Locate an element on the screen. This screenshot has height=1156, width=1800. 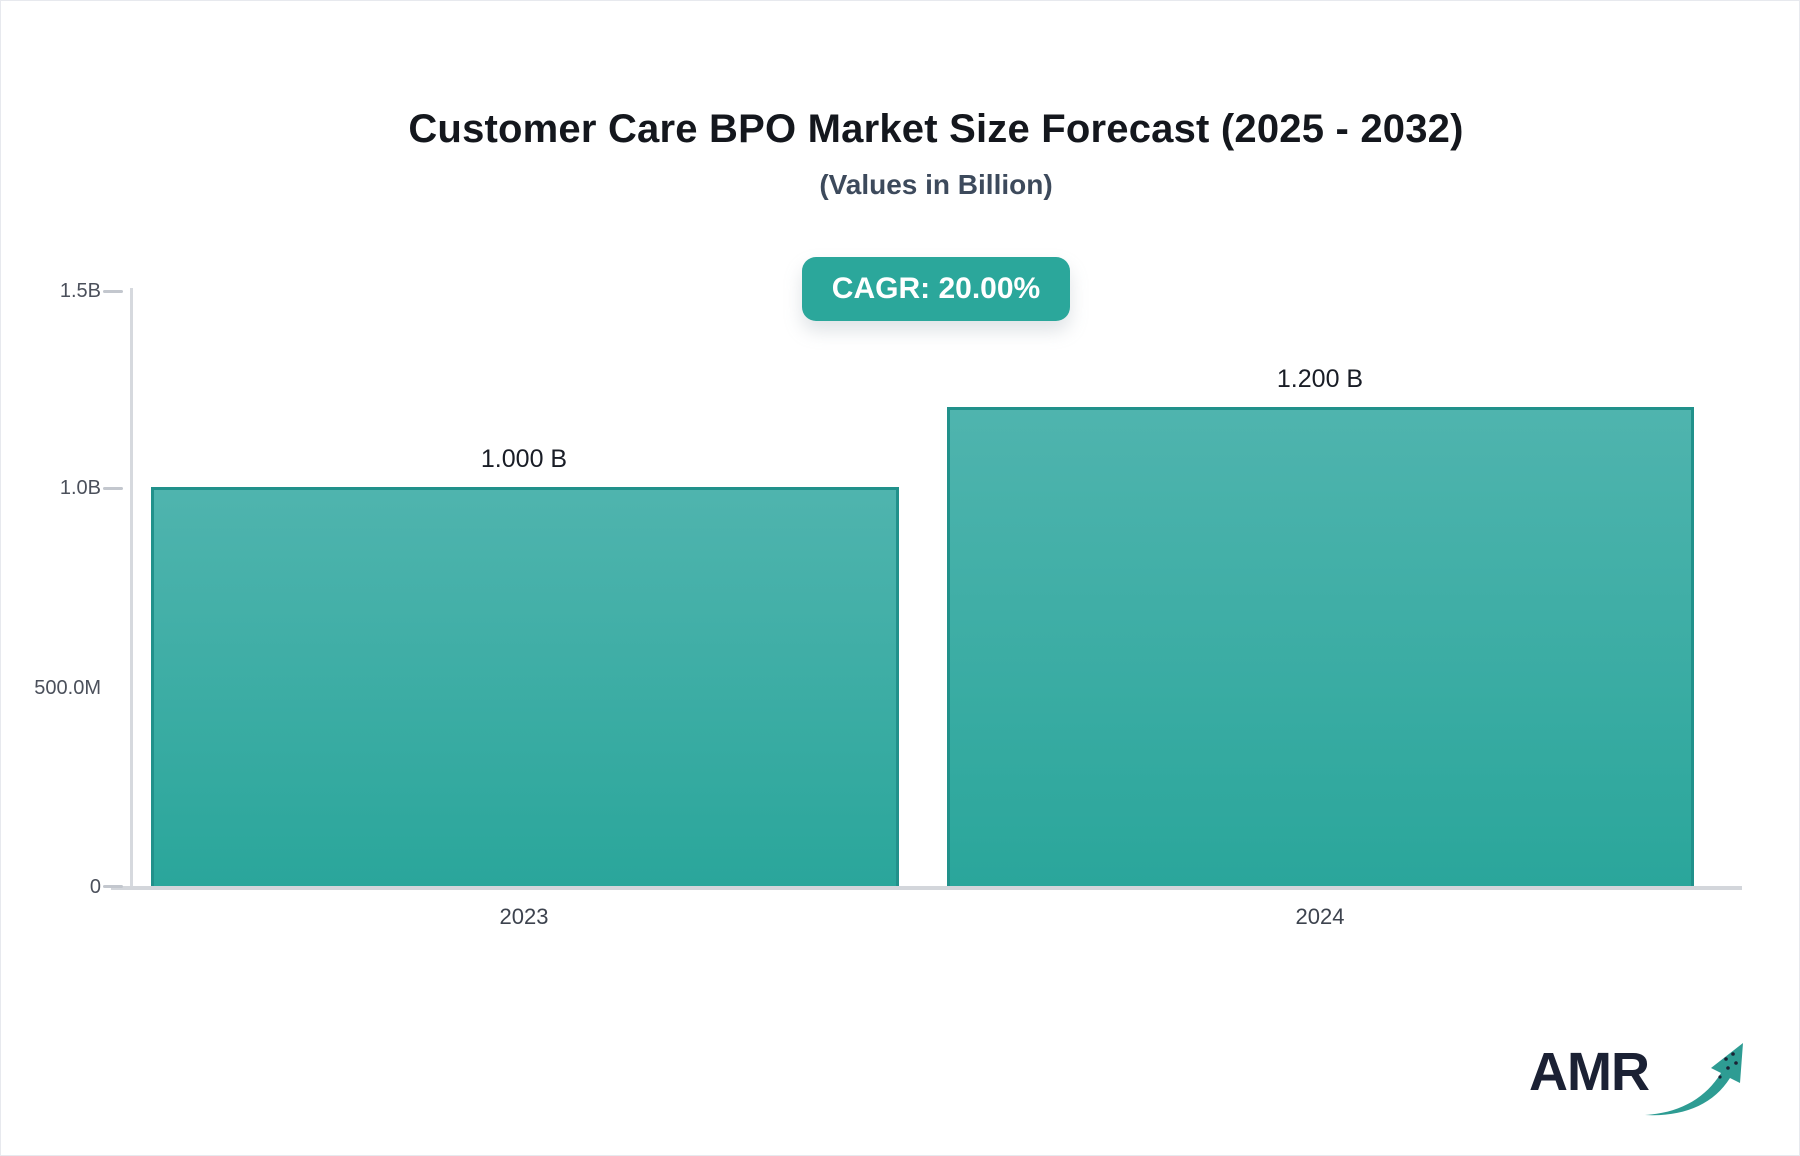
bar-2023 is located at coordinates (525, 686).